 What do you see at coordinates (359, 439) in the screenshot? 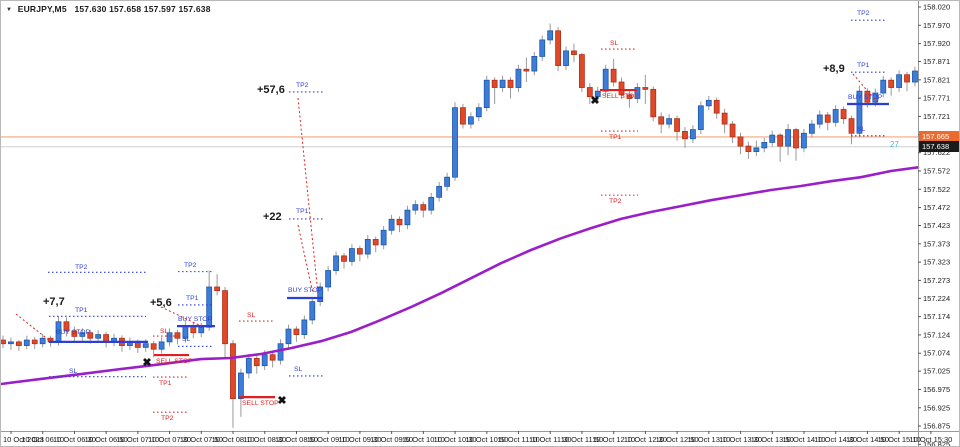
I see `time-tick-label: 10 Oct 09:30` at bounding box center [359, 439].